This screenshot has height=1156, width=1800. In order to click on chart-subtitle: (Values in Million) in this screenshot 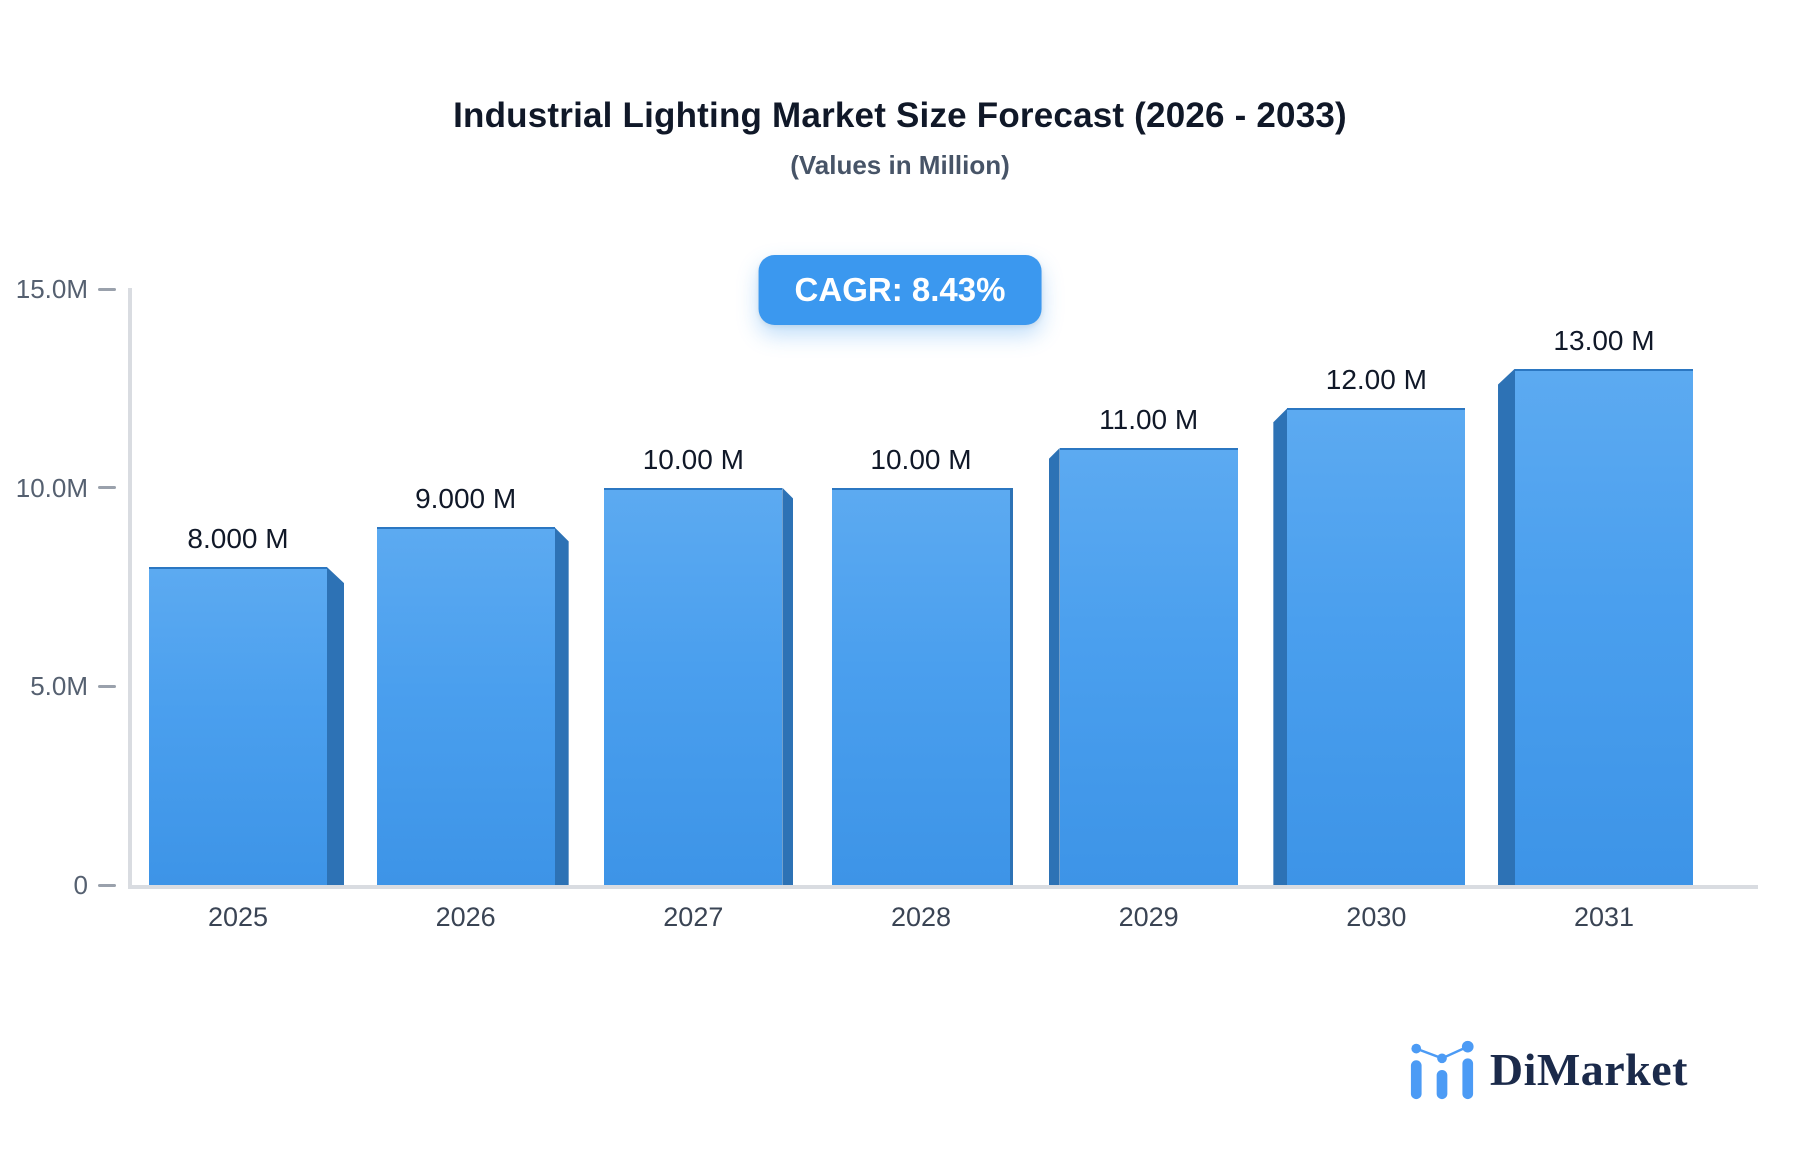, I will do `click(900, 165)`.